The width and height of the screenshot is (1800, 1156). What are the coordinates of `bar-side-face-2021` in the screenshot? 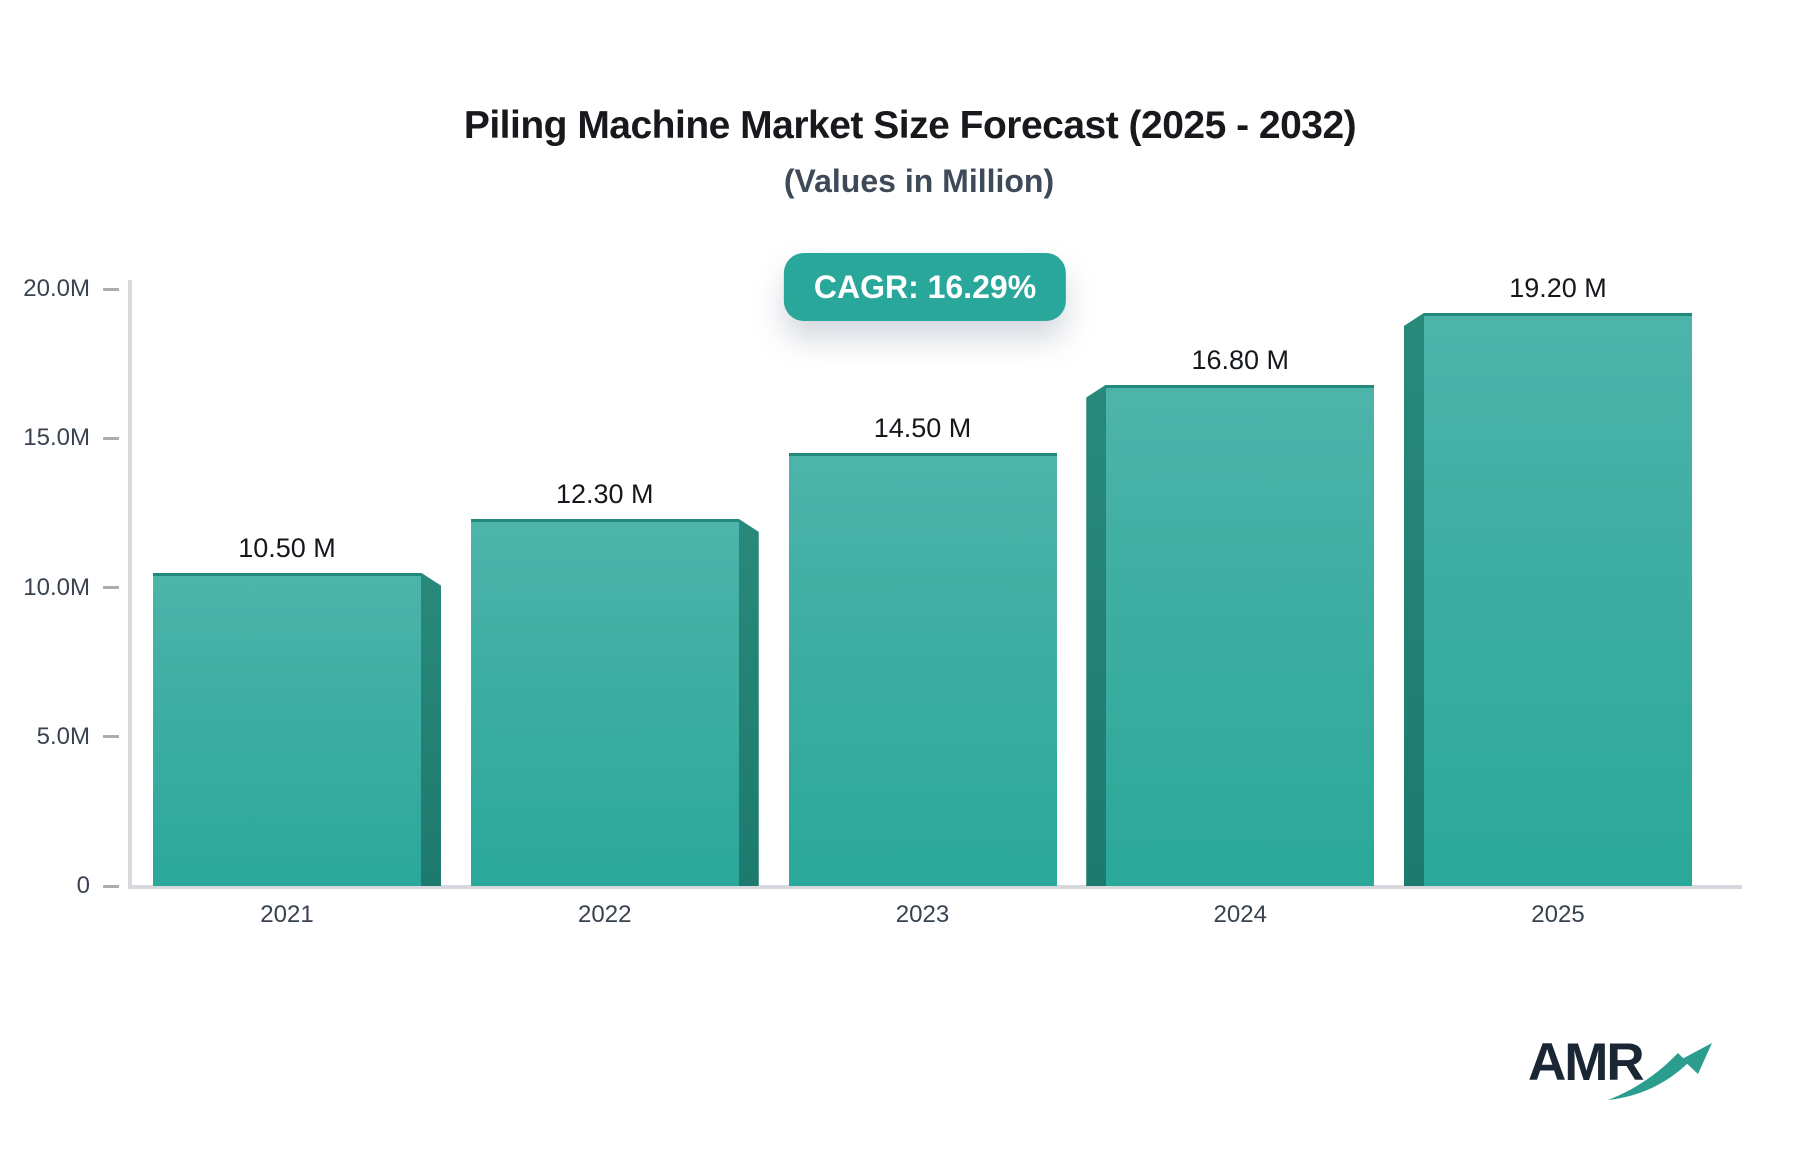 It's located at (431, 729).